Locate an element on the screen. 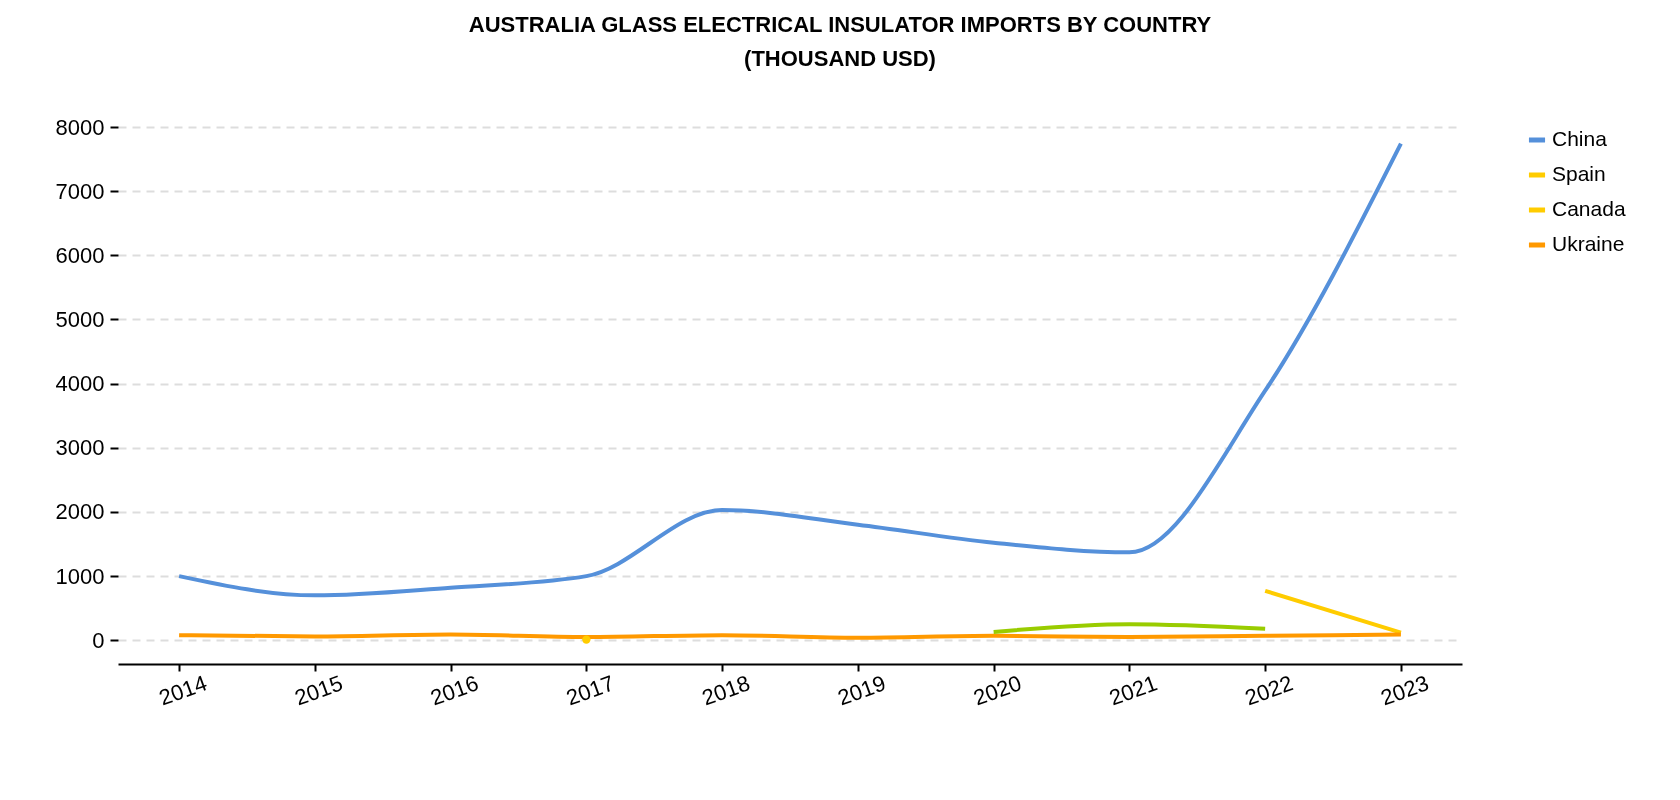 The height and width of the screenshot is (800, 1680). y-tick-label: 7000 is located at coordinates (80, 191).